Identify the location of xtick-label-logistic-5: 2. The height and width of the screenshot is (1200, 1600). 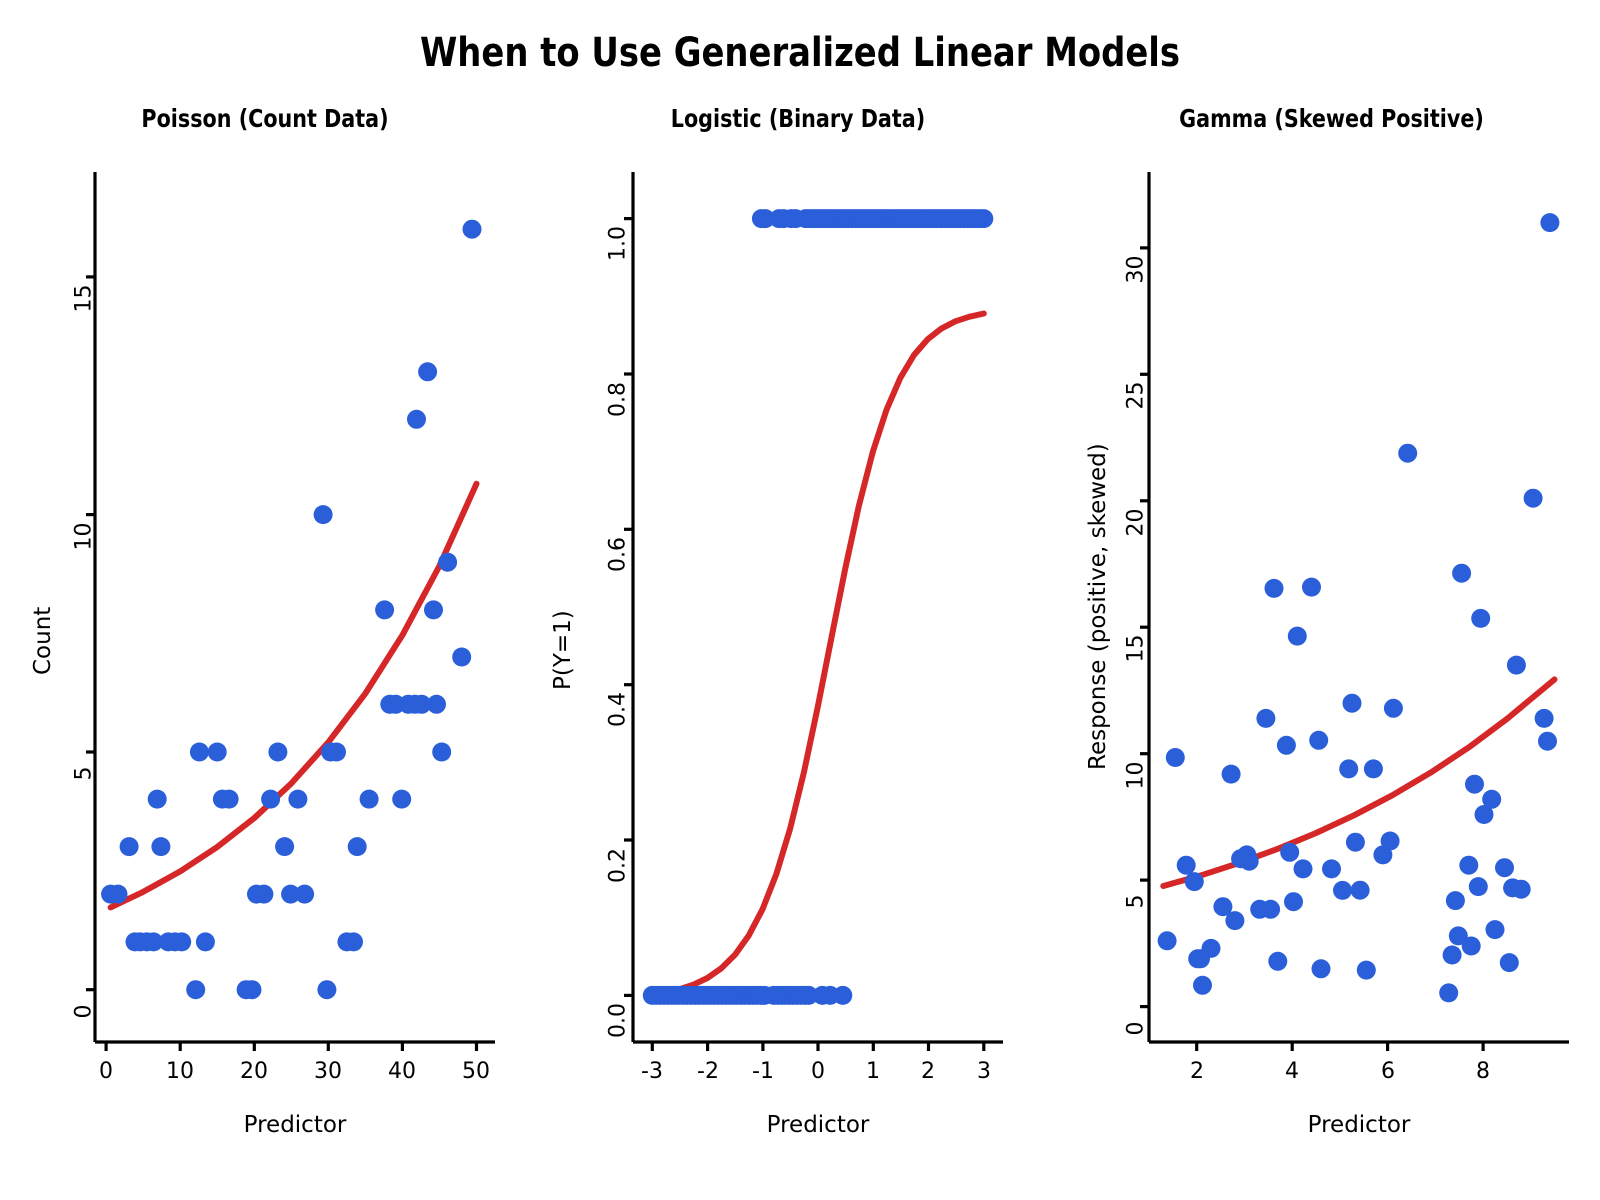
(928, 1071).